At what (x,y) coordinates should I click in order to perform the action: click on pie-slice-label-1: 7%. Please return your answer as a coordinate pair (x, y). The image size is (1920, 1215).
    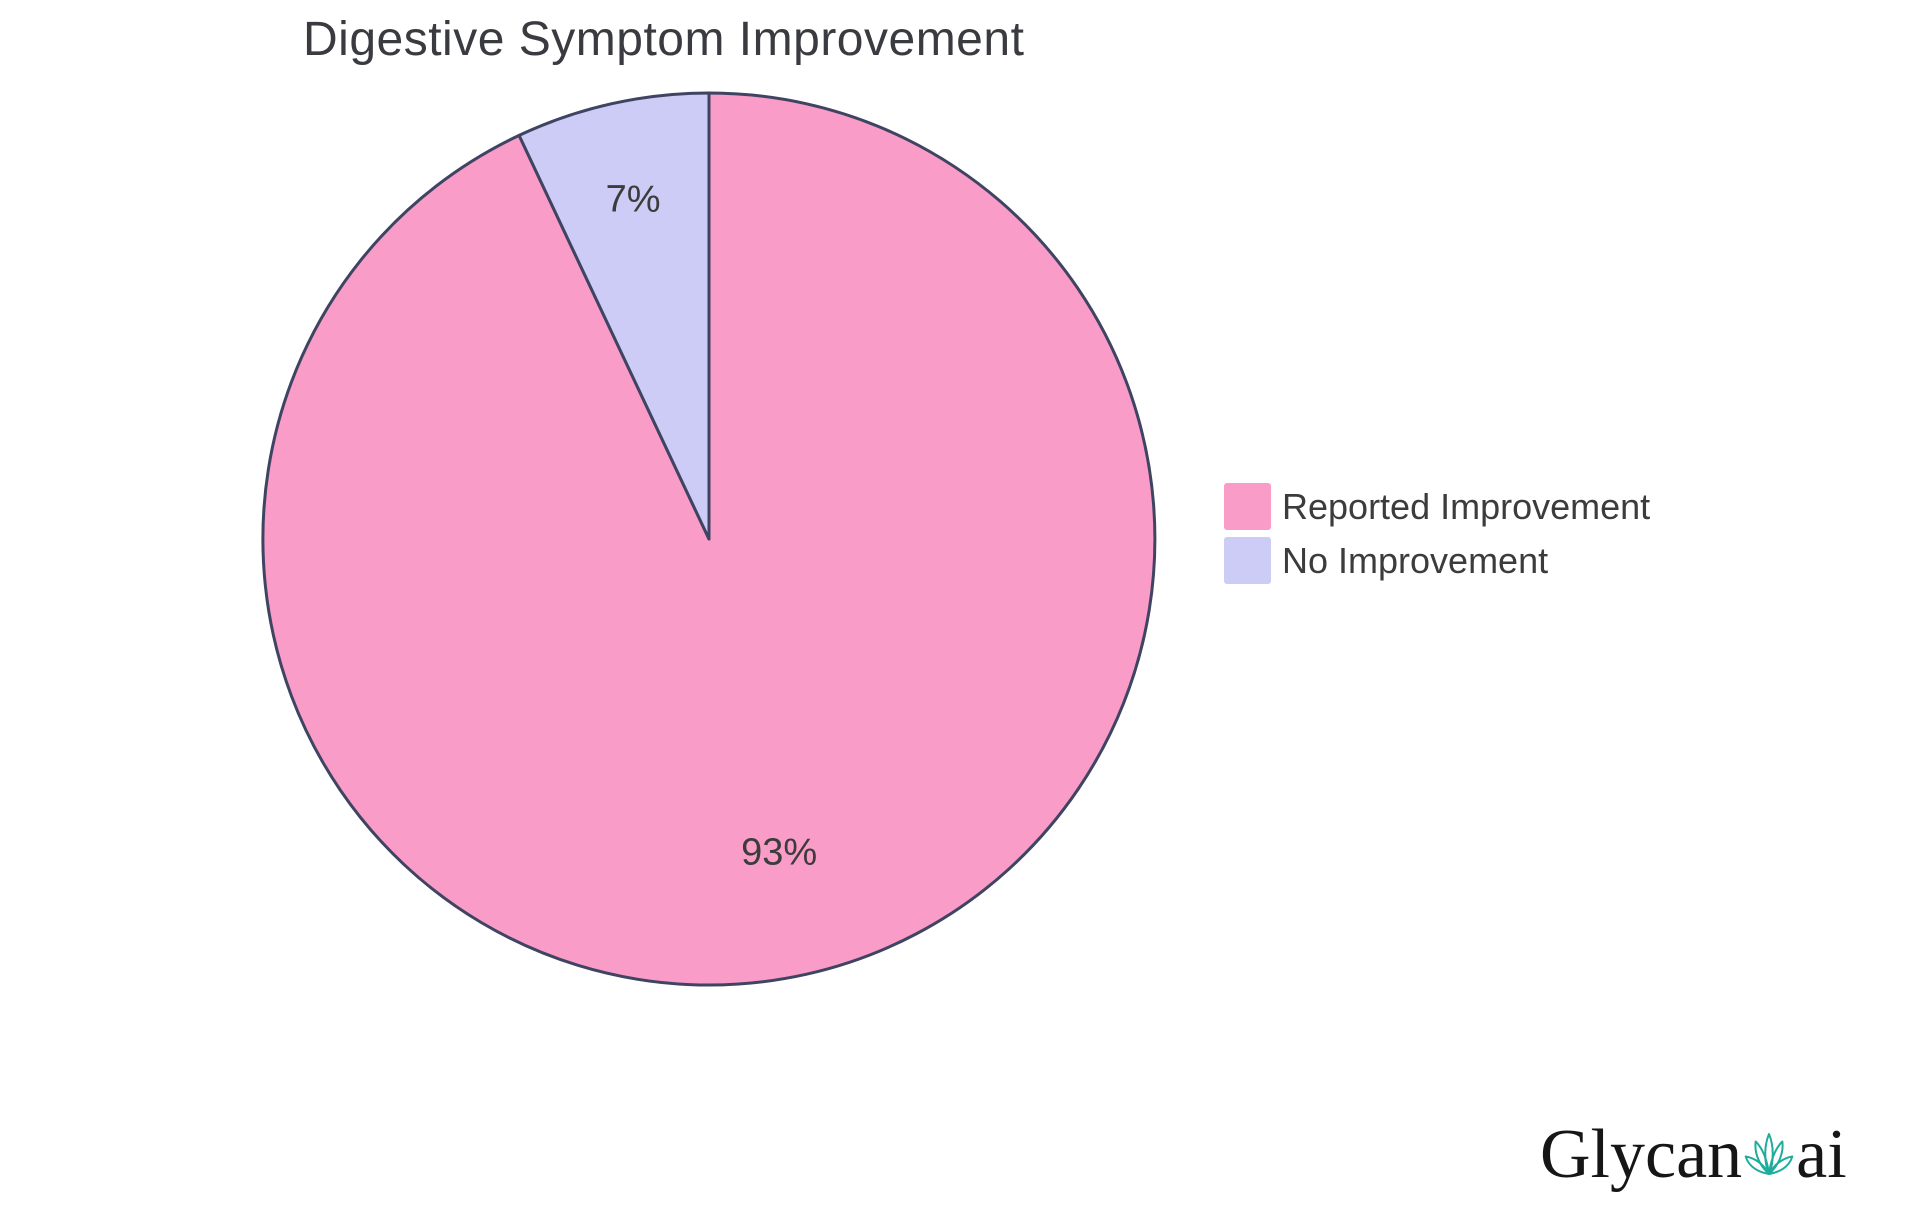
    Looking at the image, I should click on (633, 200).